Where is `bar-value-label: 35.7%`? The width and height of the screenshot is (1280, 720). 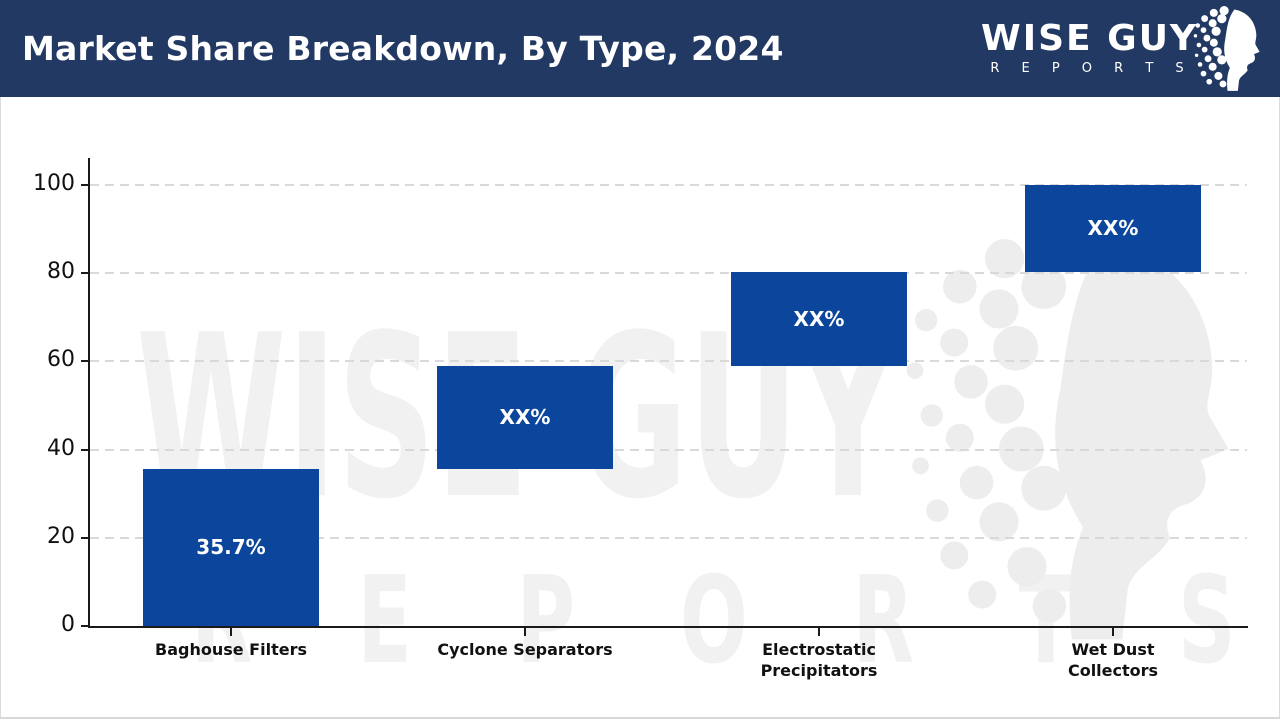
bar-value-label: 35.7% is located at coordinates (231, 547).